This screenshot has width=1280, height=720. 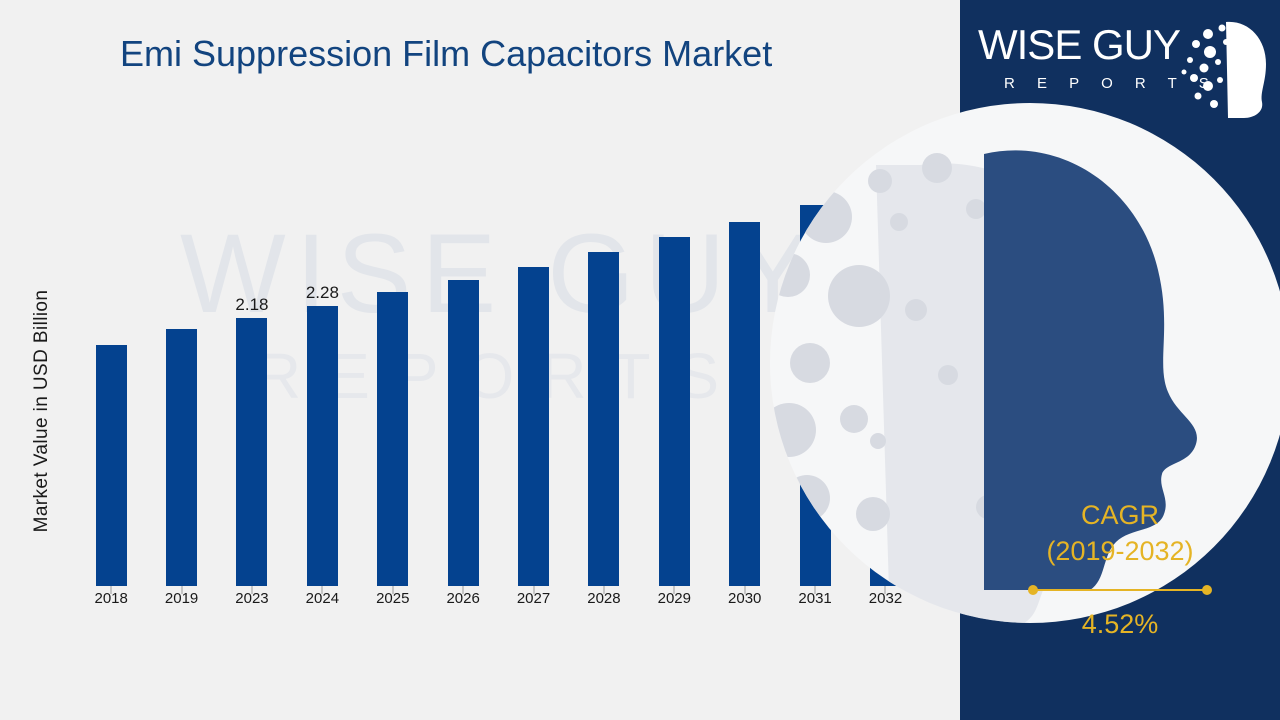 I want to click on cagr-divider-line, so click(x=1120, y=590).